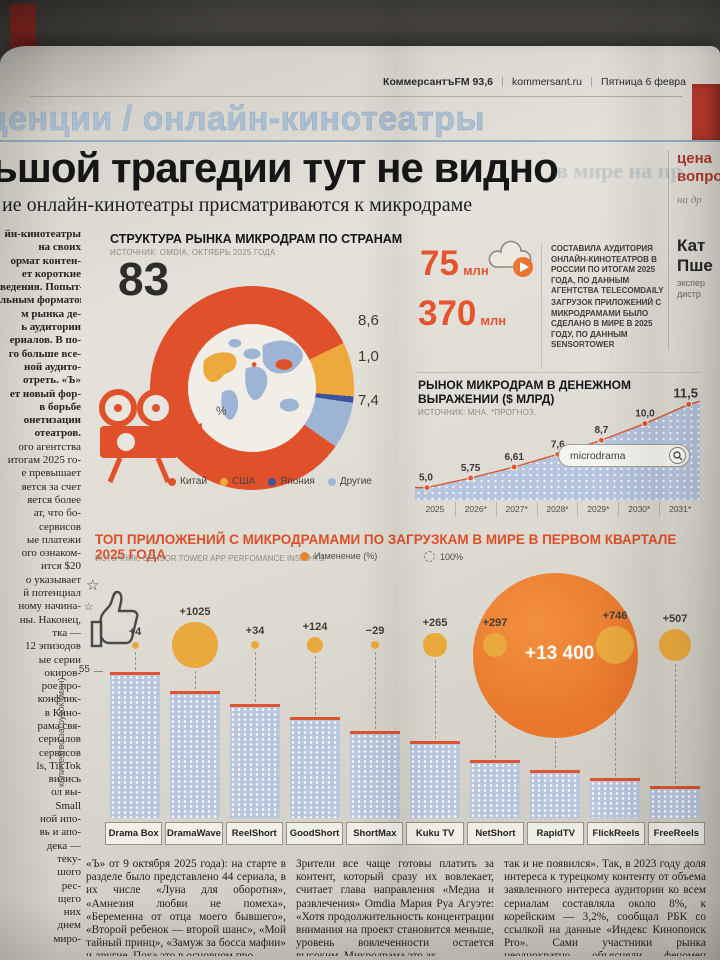 The image size is (720, 960). Describe the element at coordinates (679, 509) in the screenshot. I see `x-axis-label: 2031*` at that location.